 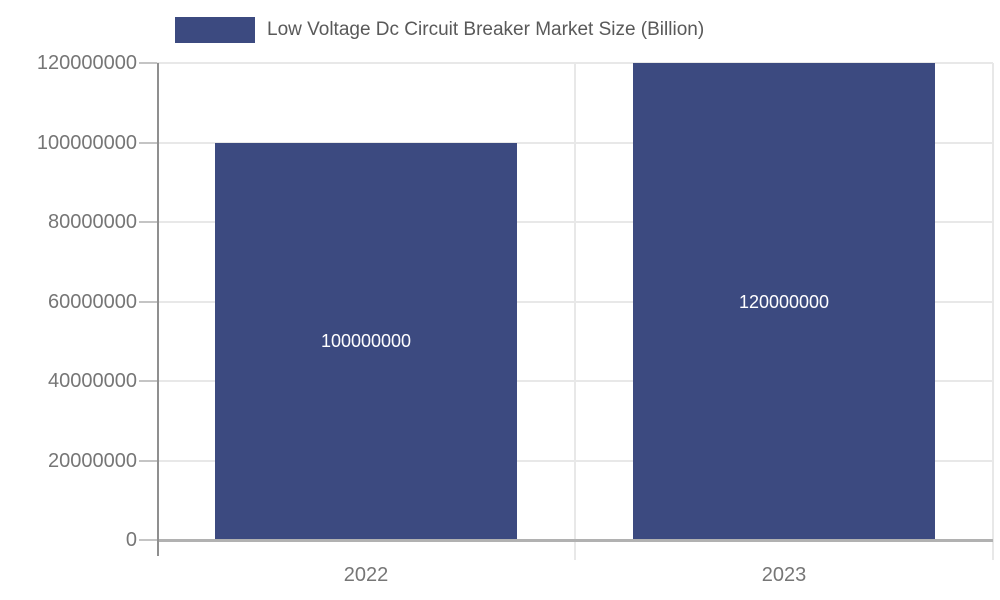 I want to click on bar-value-label: 100000000, so click(x=366, y=341).